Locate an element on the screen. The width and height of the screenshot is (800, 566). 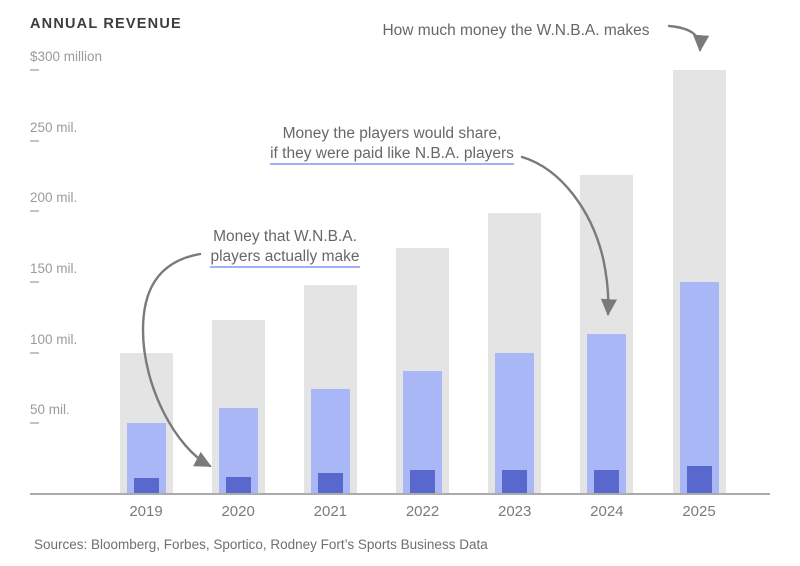
bar-2021-actual-player-pay is located at coordinates (330, 483).